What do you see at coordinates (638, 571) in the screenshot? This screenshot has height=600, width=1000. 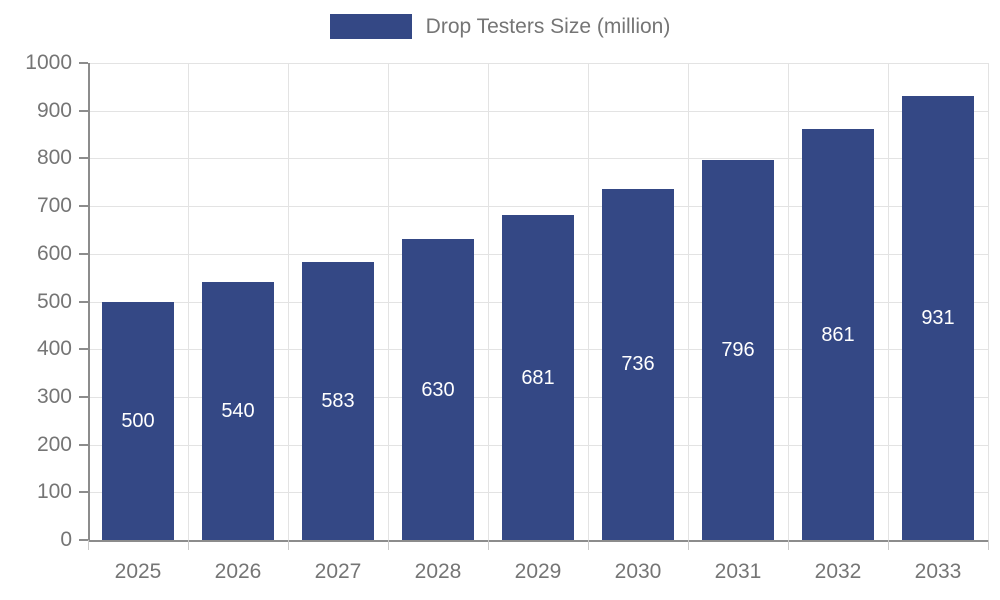 I see `x-axis-label-2030: 2030` at bounding box center [638, 571].